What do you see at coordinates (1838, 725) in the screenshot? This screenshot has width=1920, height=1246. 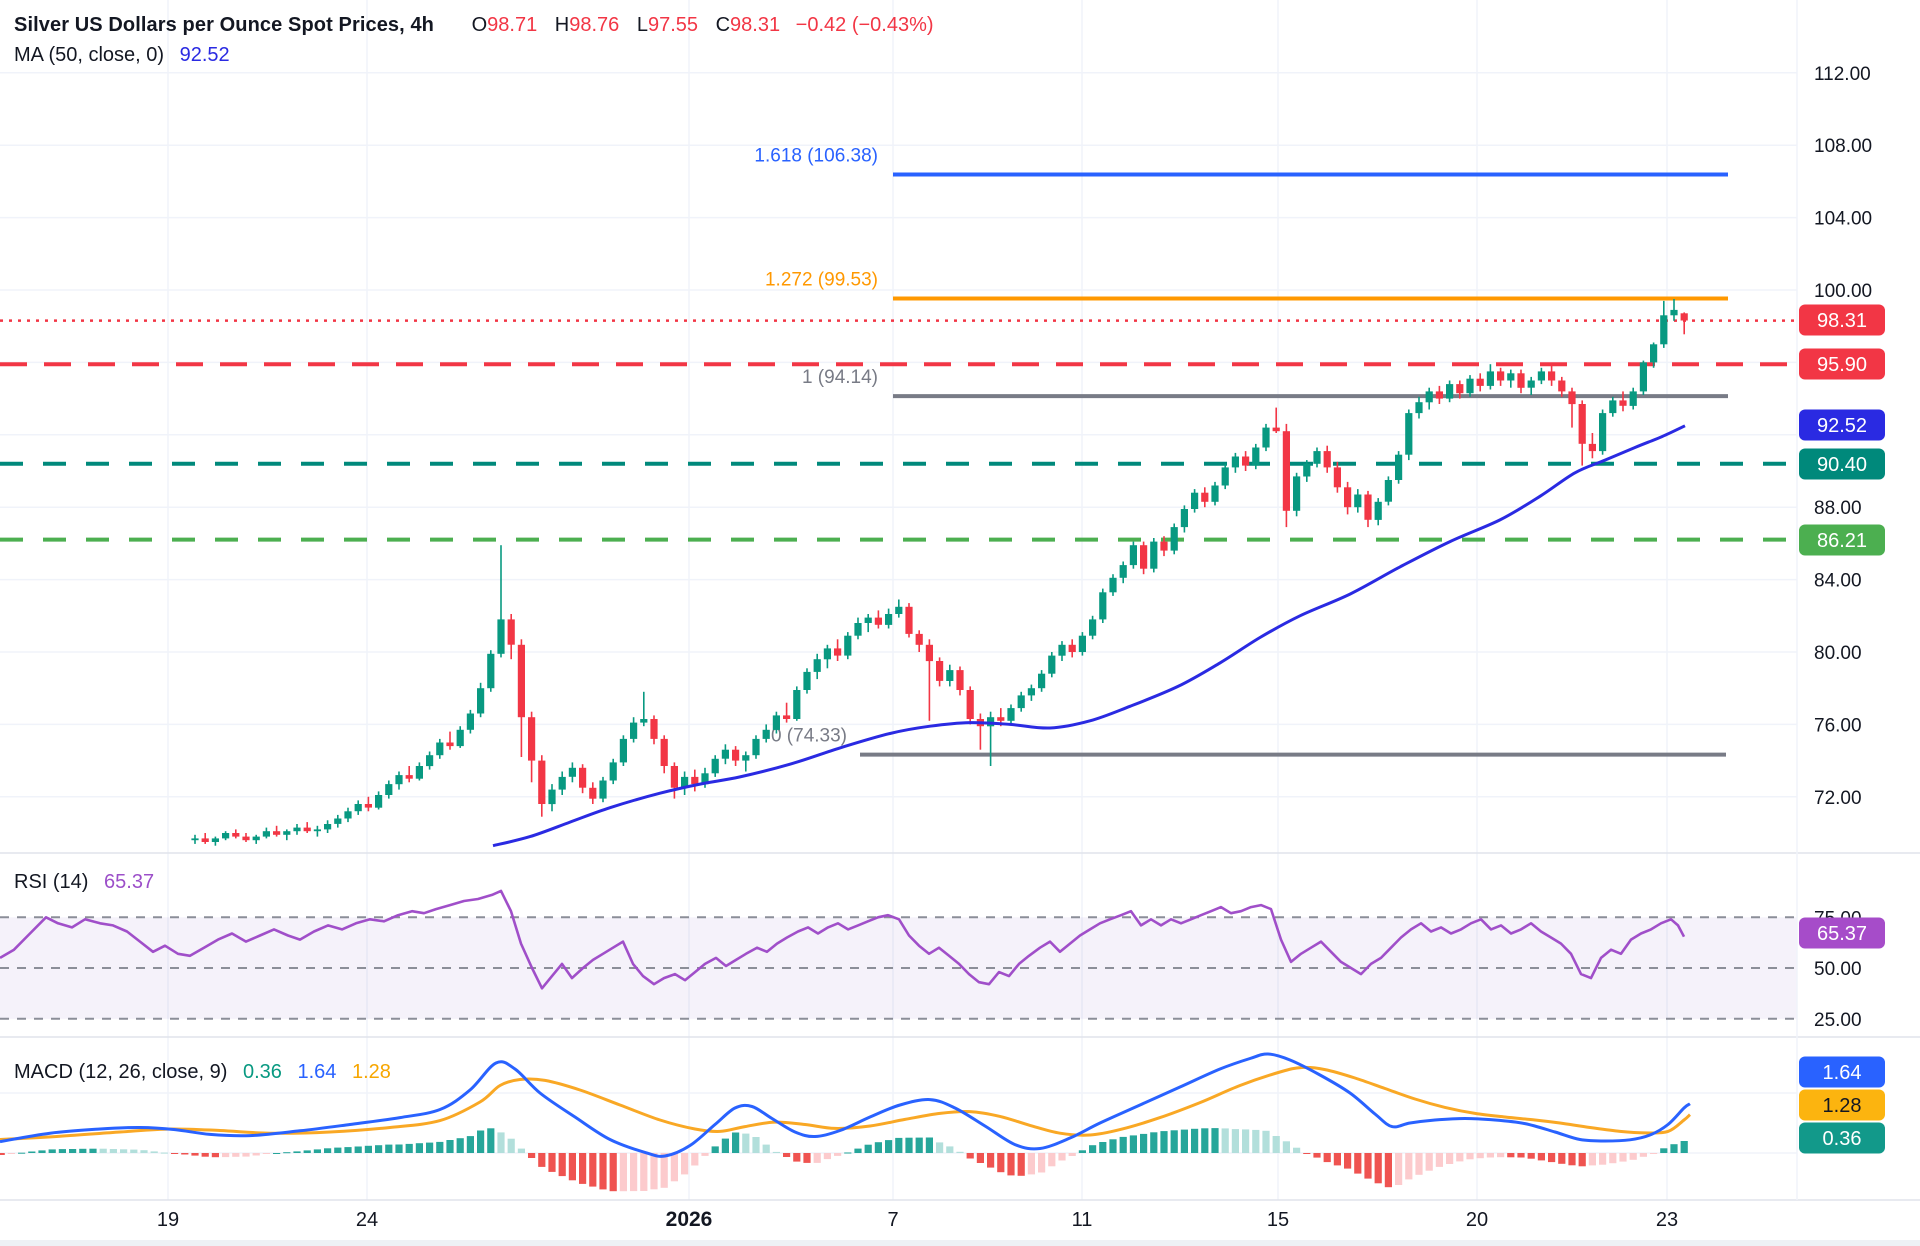 I see `svg-text: 76.00` at bounding box center [1838, 725].